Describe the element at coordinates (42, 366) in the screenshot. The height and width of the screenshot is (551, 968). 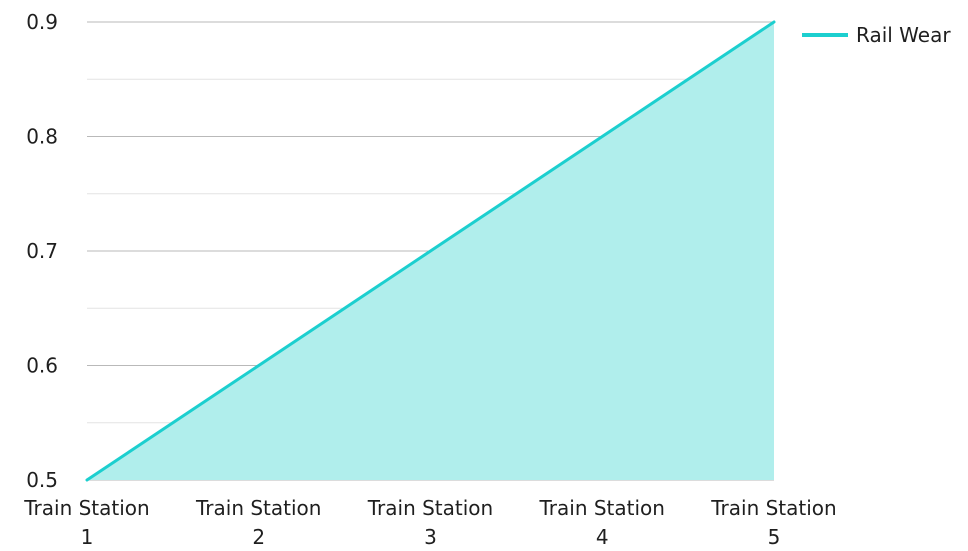
I see `y-tick-label: 0.6` at that location.